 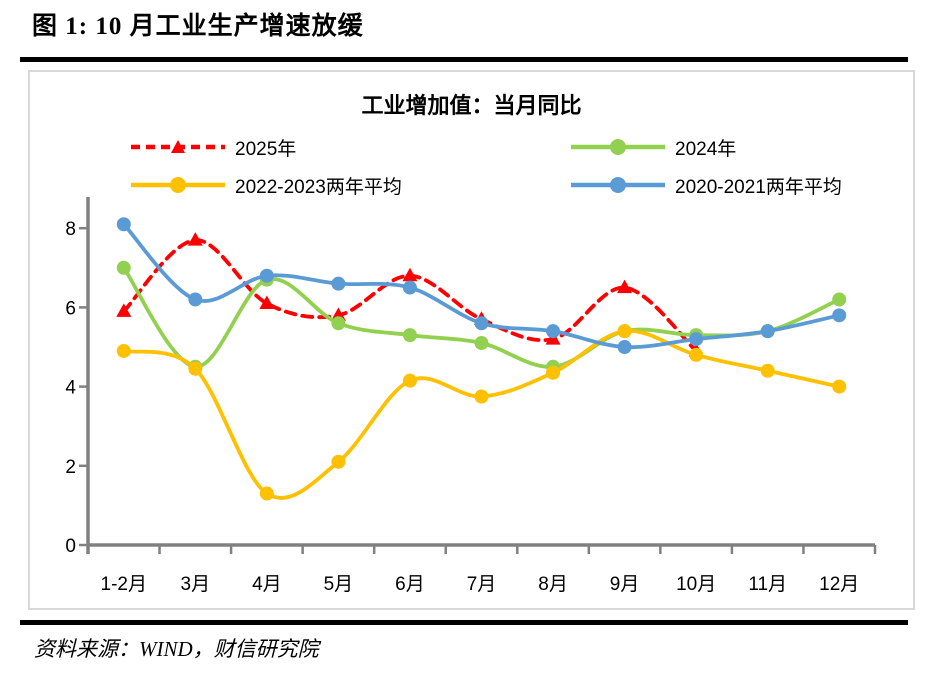 I want to click on x-tick-label: 1-2月, so click(x=124, y=584).